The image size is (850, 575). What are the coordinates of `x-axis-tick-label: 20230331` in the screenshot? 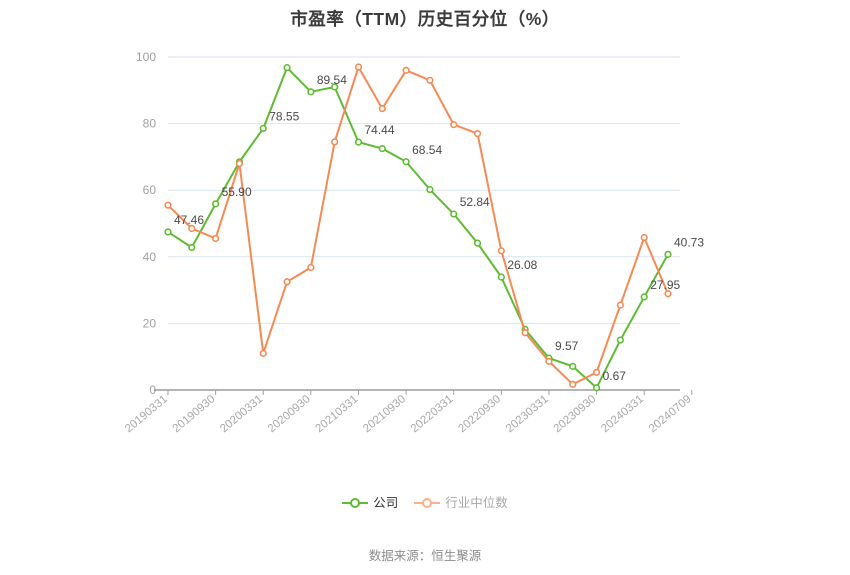 It's located at (527, 414).